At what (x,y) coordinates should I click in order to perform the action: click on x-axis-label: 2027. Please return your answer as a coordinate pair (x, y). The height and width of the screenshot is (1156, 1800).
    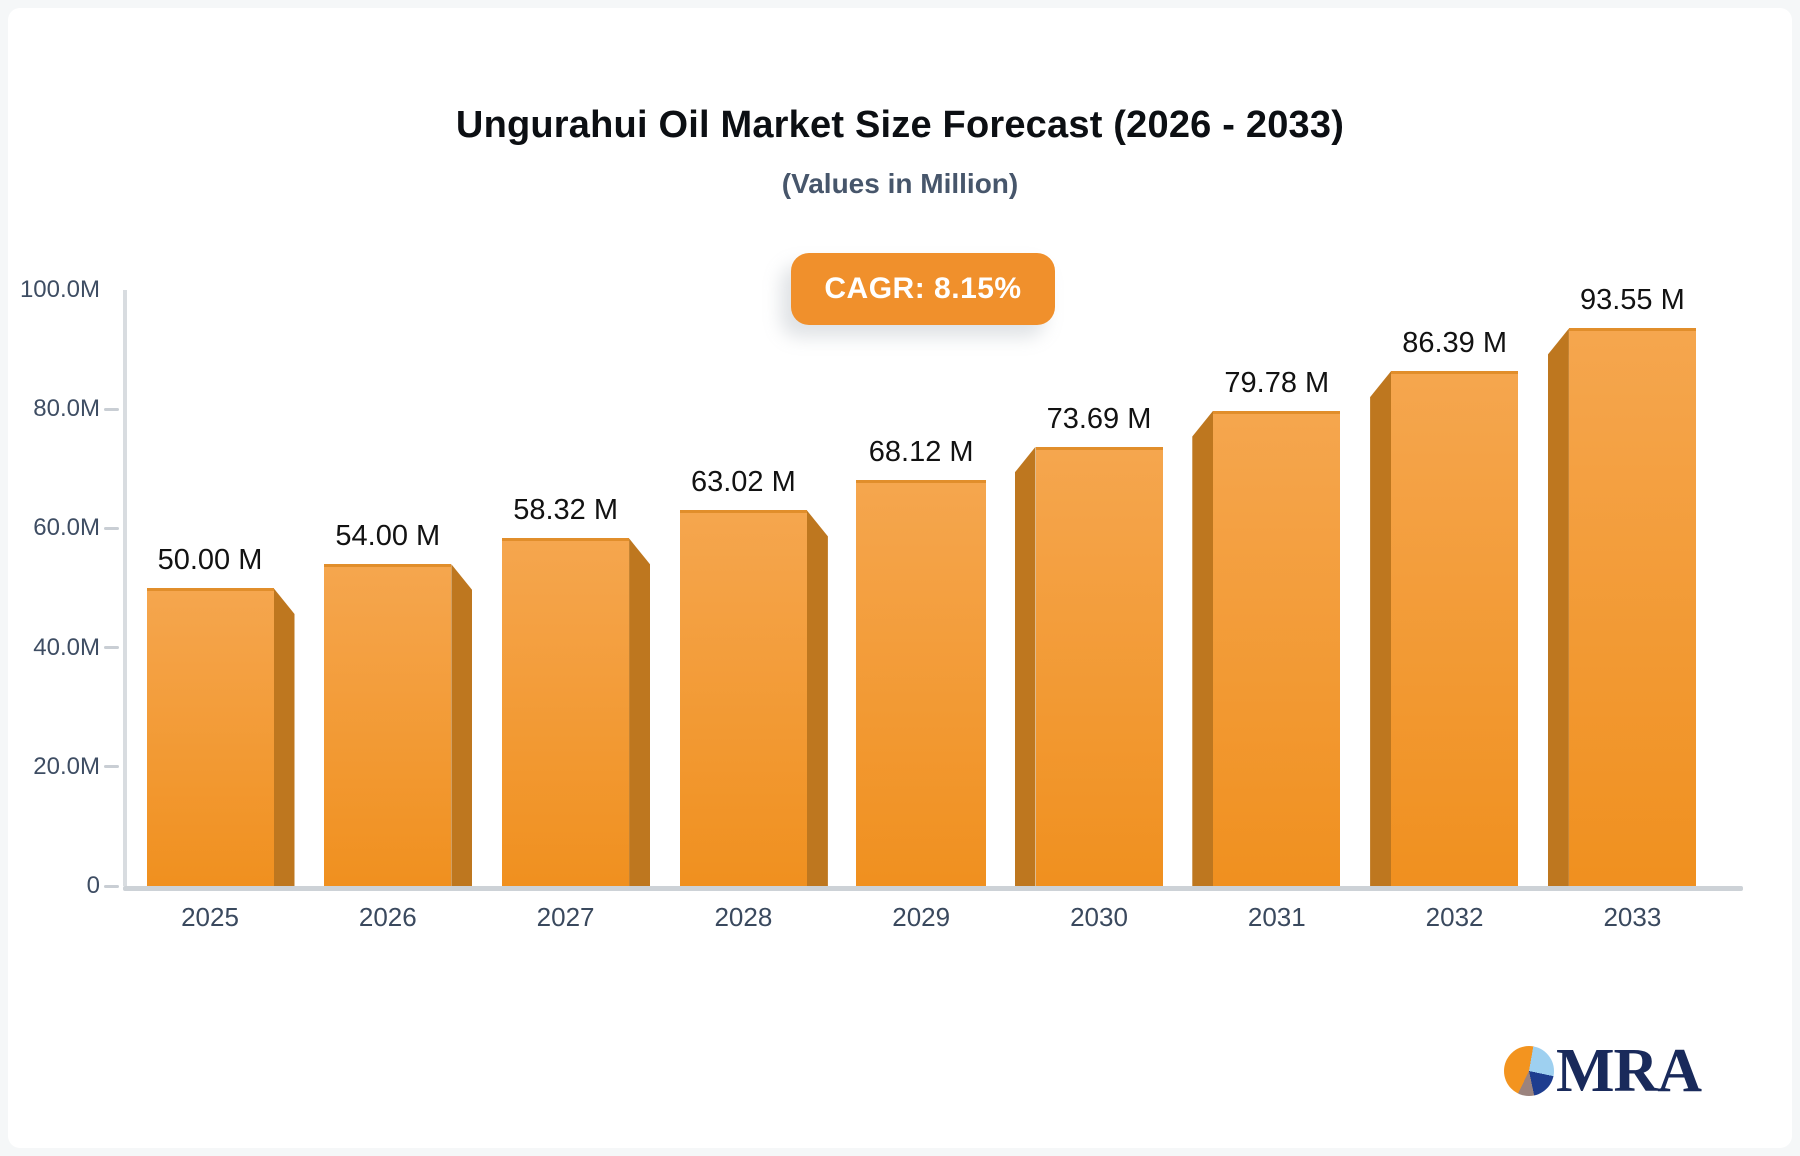
    Looking at the image, I should click on (565, 917).